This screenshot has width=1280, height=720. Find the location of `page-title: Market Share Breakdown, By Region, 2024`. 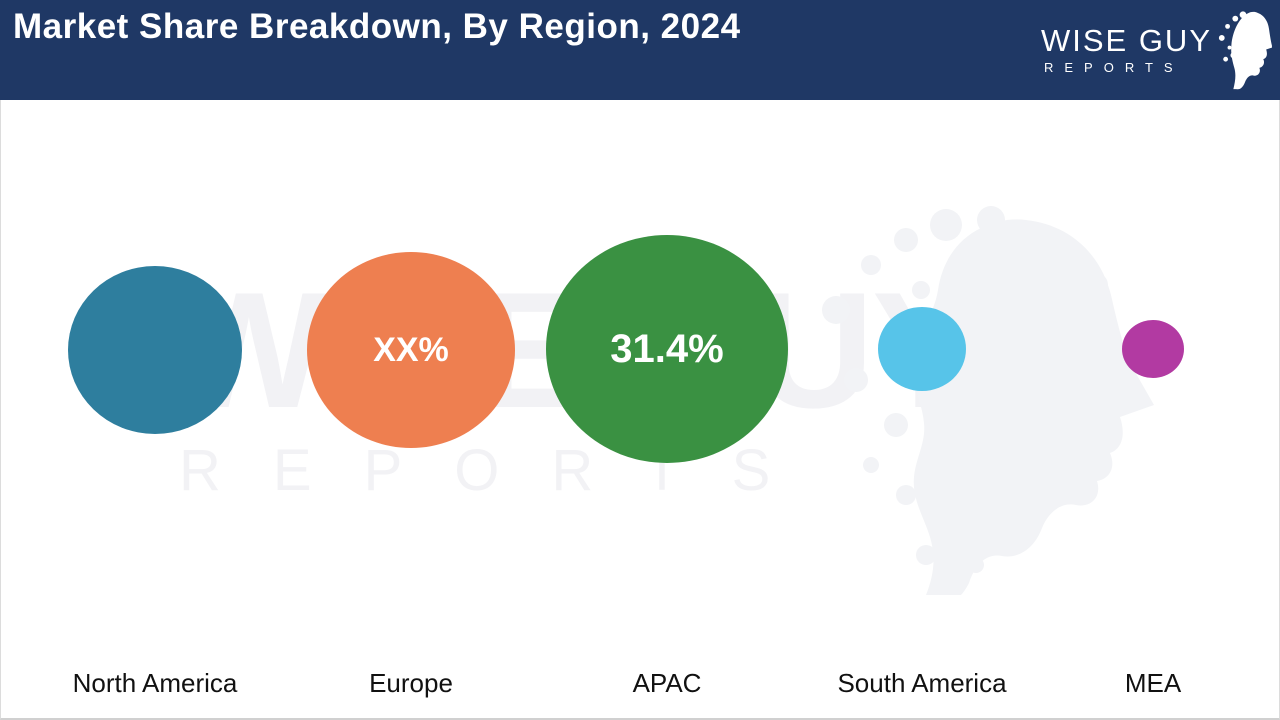

page-title: Market Share Breakdown, By Region, 2024 is located at coordinates (377, 26).